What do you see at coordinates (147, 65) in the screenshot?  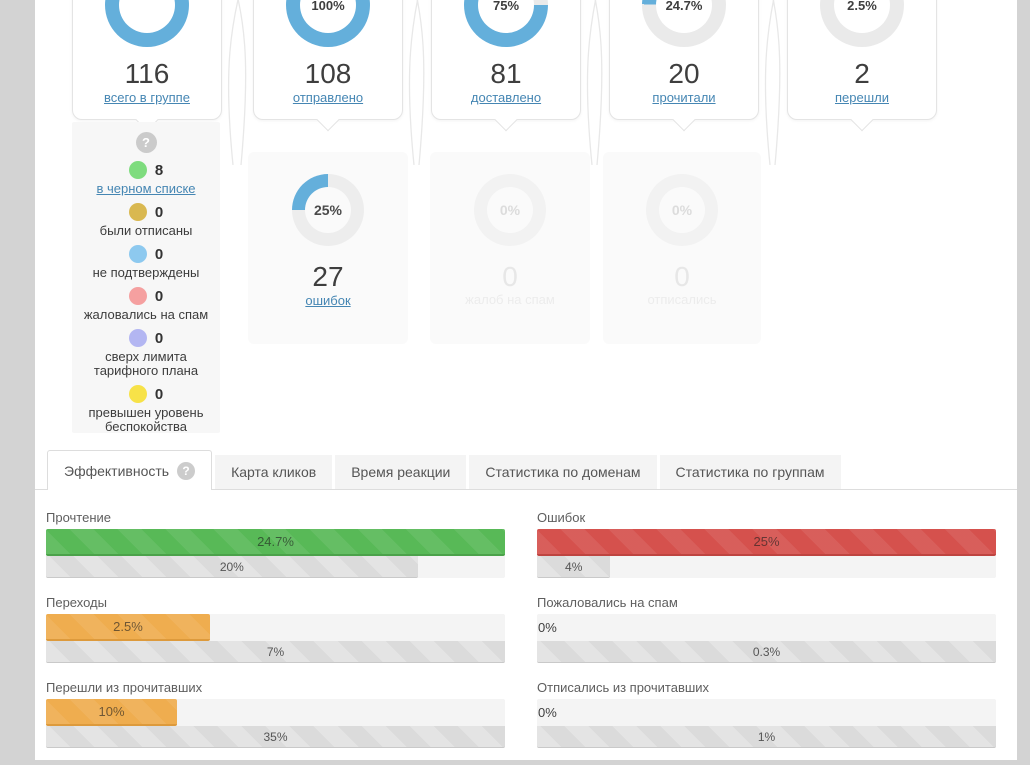 I see `funnel-stage-card: 116 всего в группе` at bounding box center [147, 65].